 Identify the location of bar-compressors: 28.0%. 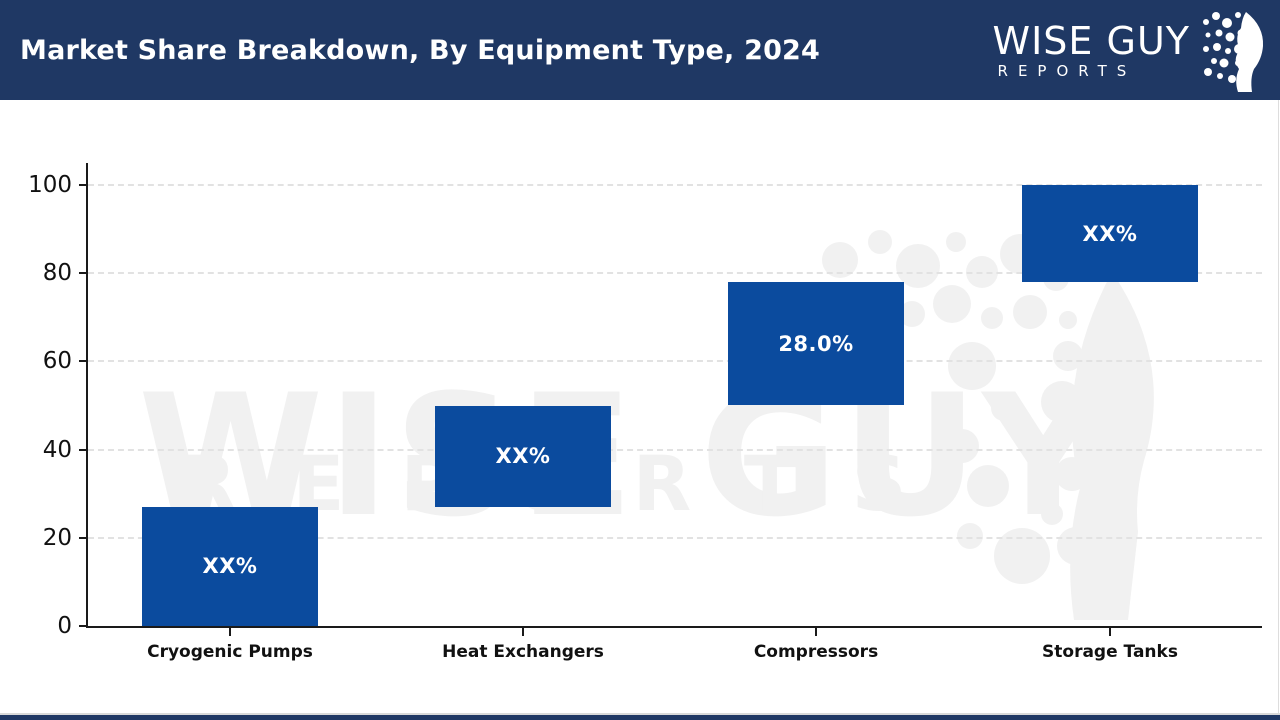
(816, 344).